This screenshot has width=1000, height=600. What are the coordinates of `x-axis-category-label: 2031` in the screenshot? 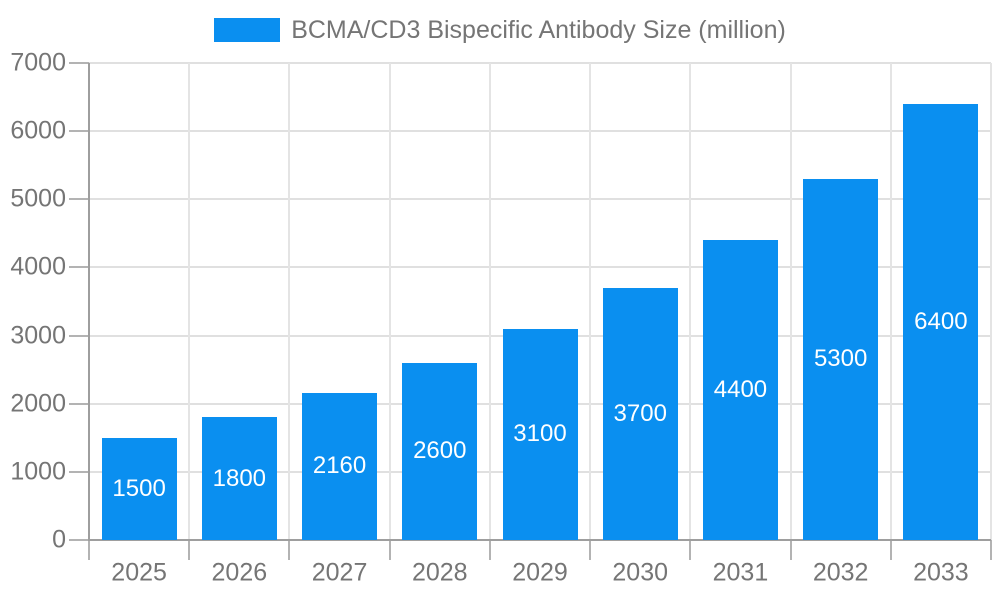 It's located at (740, 572).